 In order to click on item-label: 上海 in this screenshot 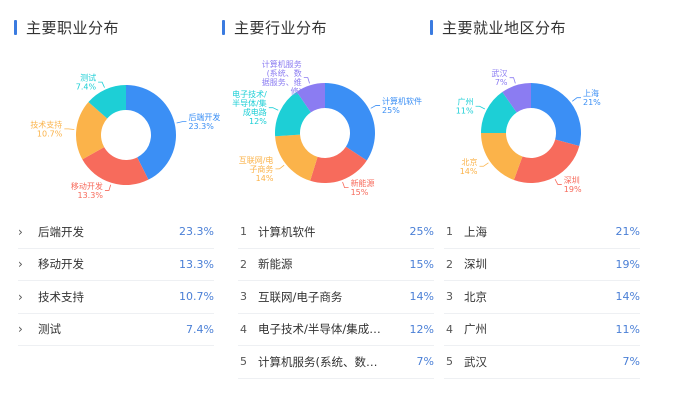, I will do `click(475, 231)`.